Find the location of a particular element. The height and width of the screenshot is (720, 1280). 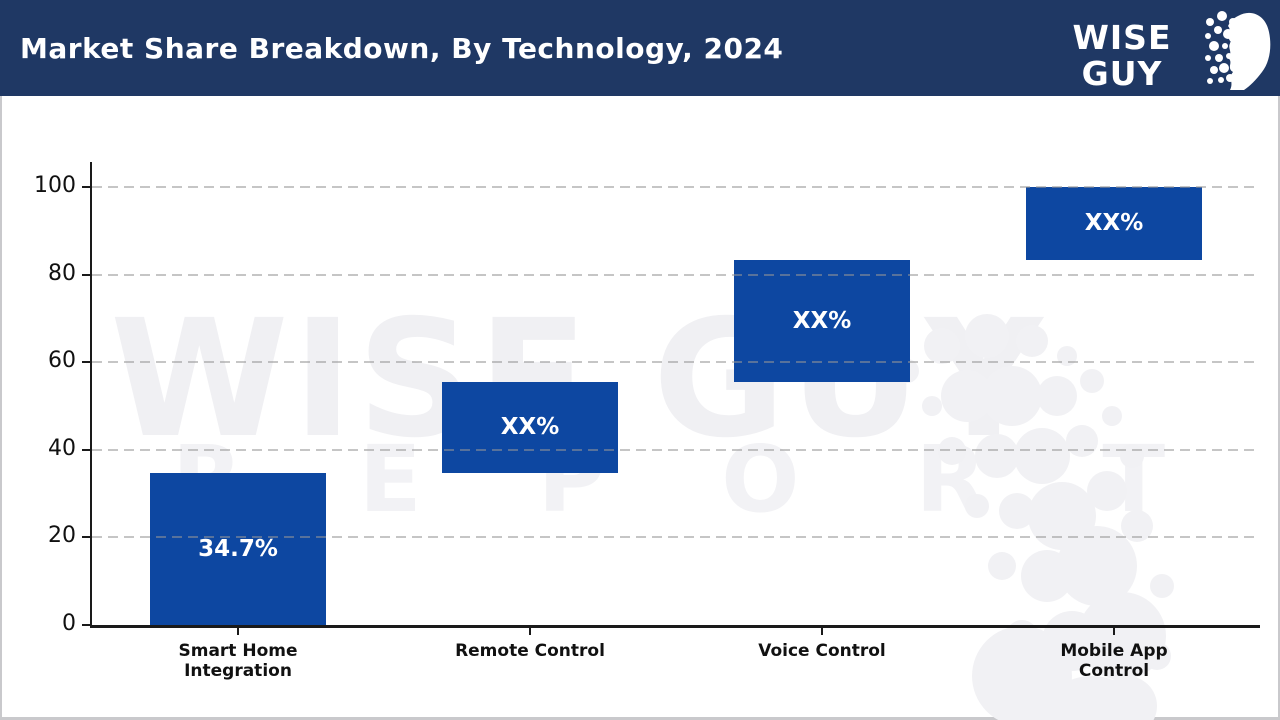

logo-head-icon is located at coordinates (1238, 50).